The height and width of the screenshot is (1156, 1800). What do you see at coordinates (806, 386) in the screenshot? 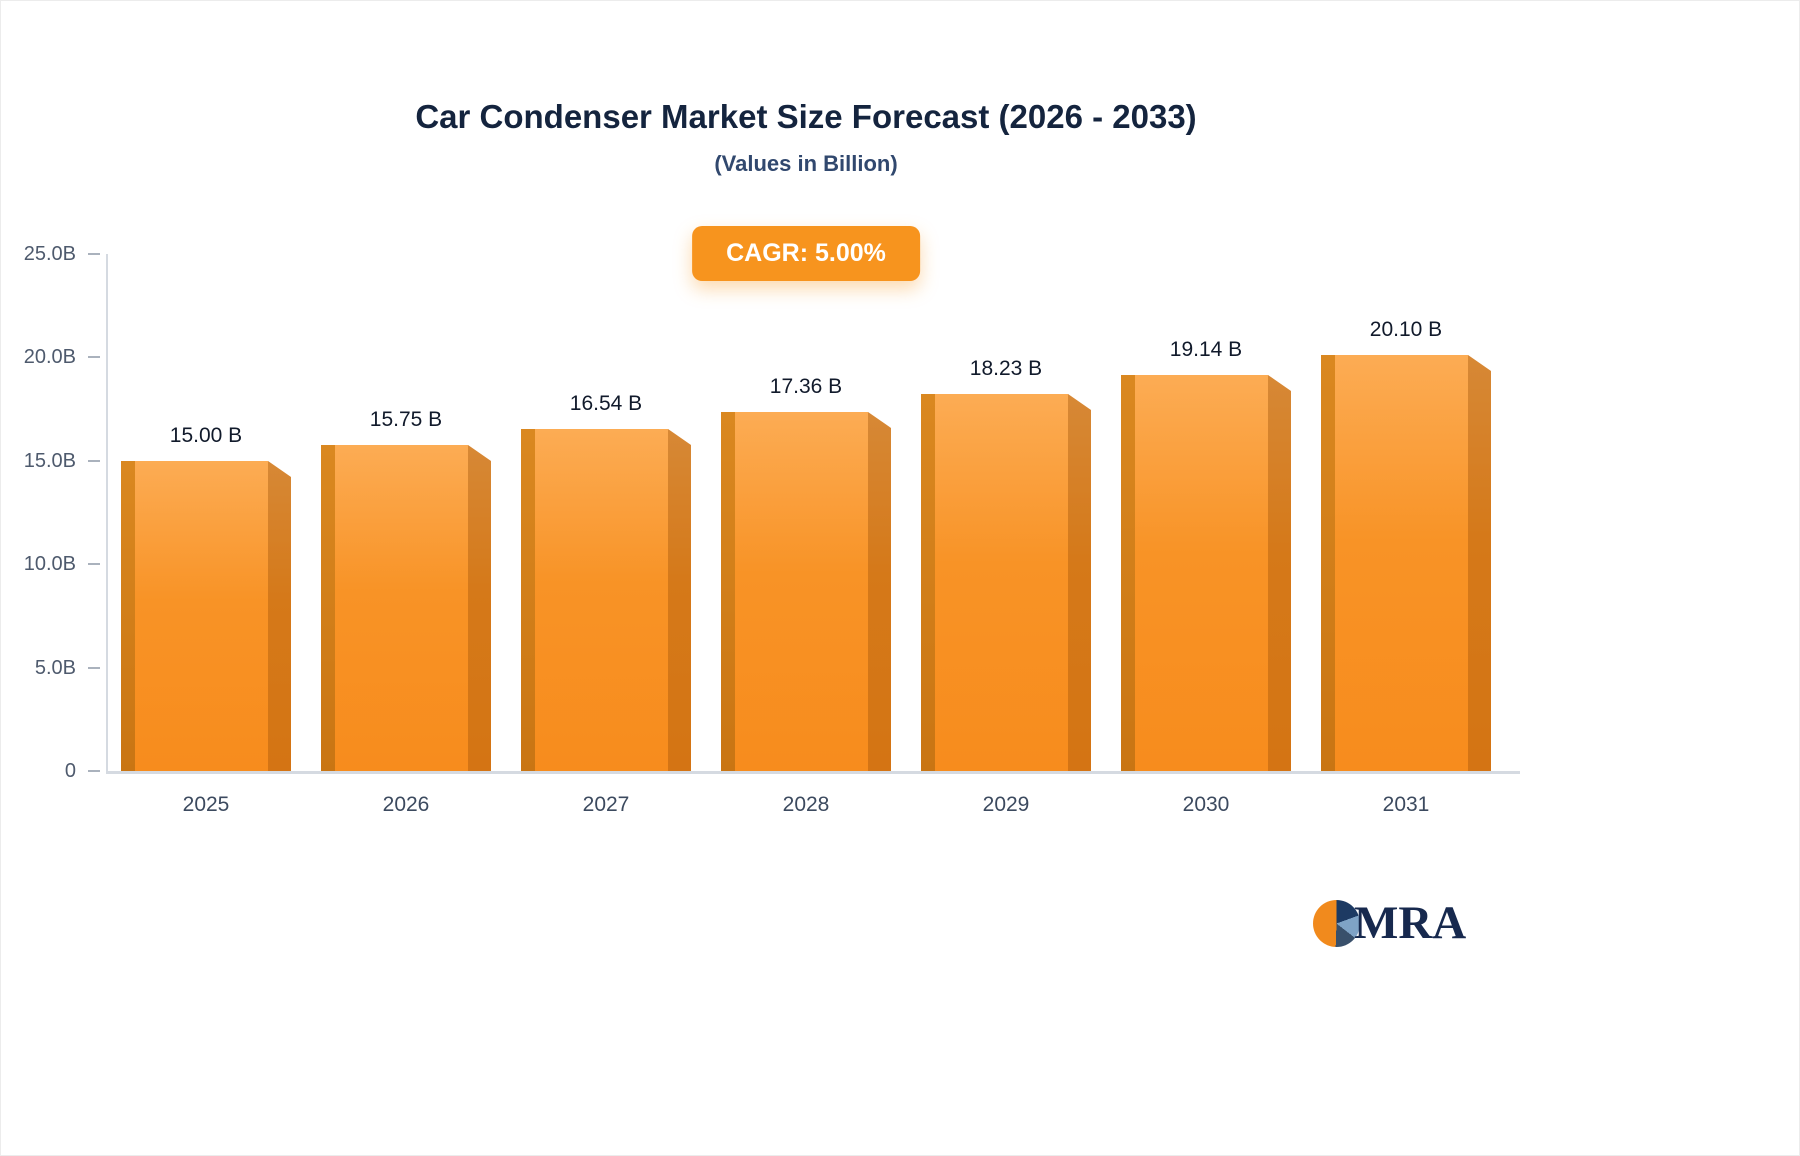
I see `bar-value-label: 17.36 B` at bounding box center [806, 386].